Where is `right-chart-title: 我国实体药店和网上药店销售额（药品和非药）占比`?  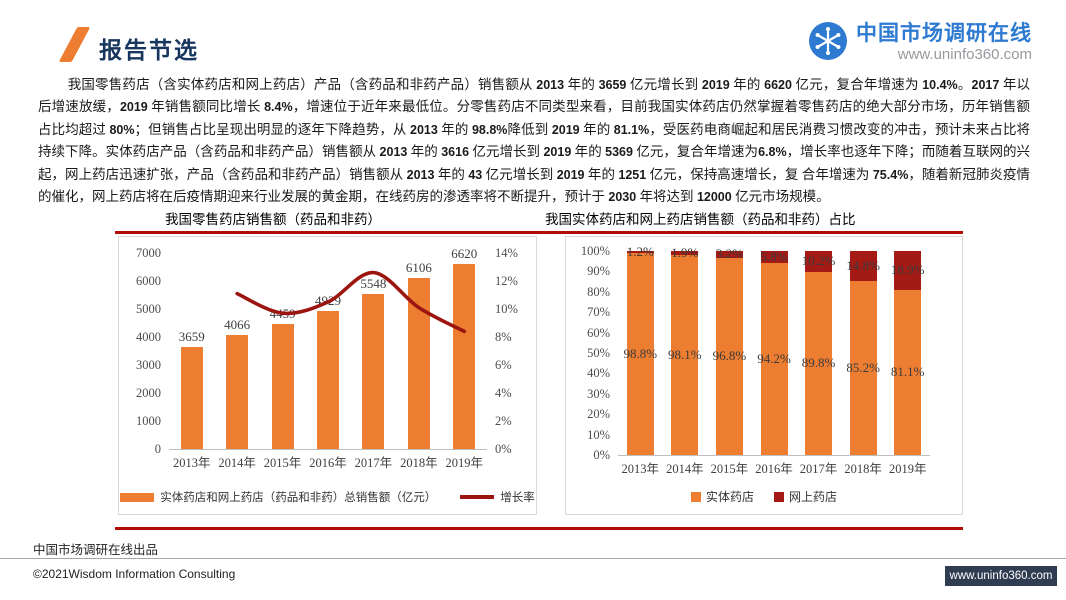 right-chart-title: 我国实体药店和网上药店销售额（药品和非药）占比 is located at coordinates (700, 219).